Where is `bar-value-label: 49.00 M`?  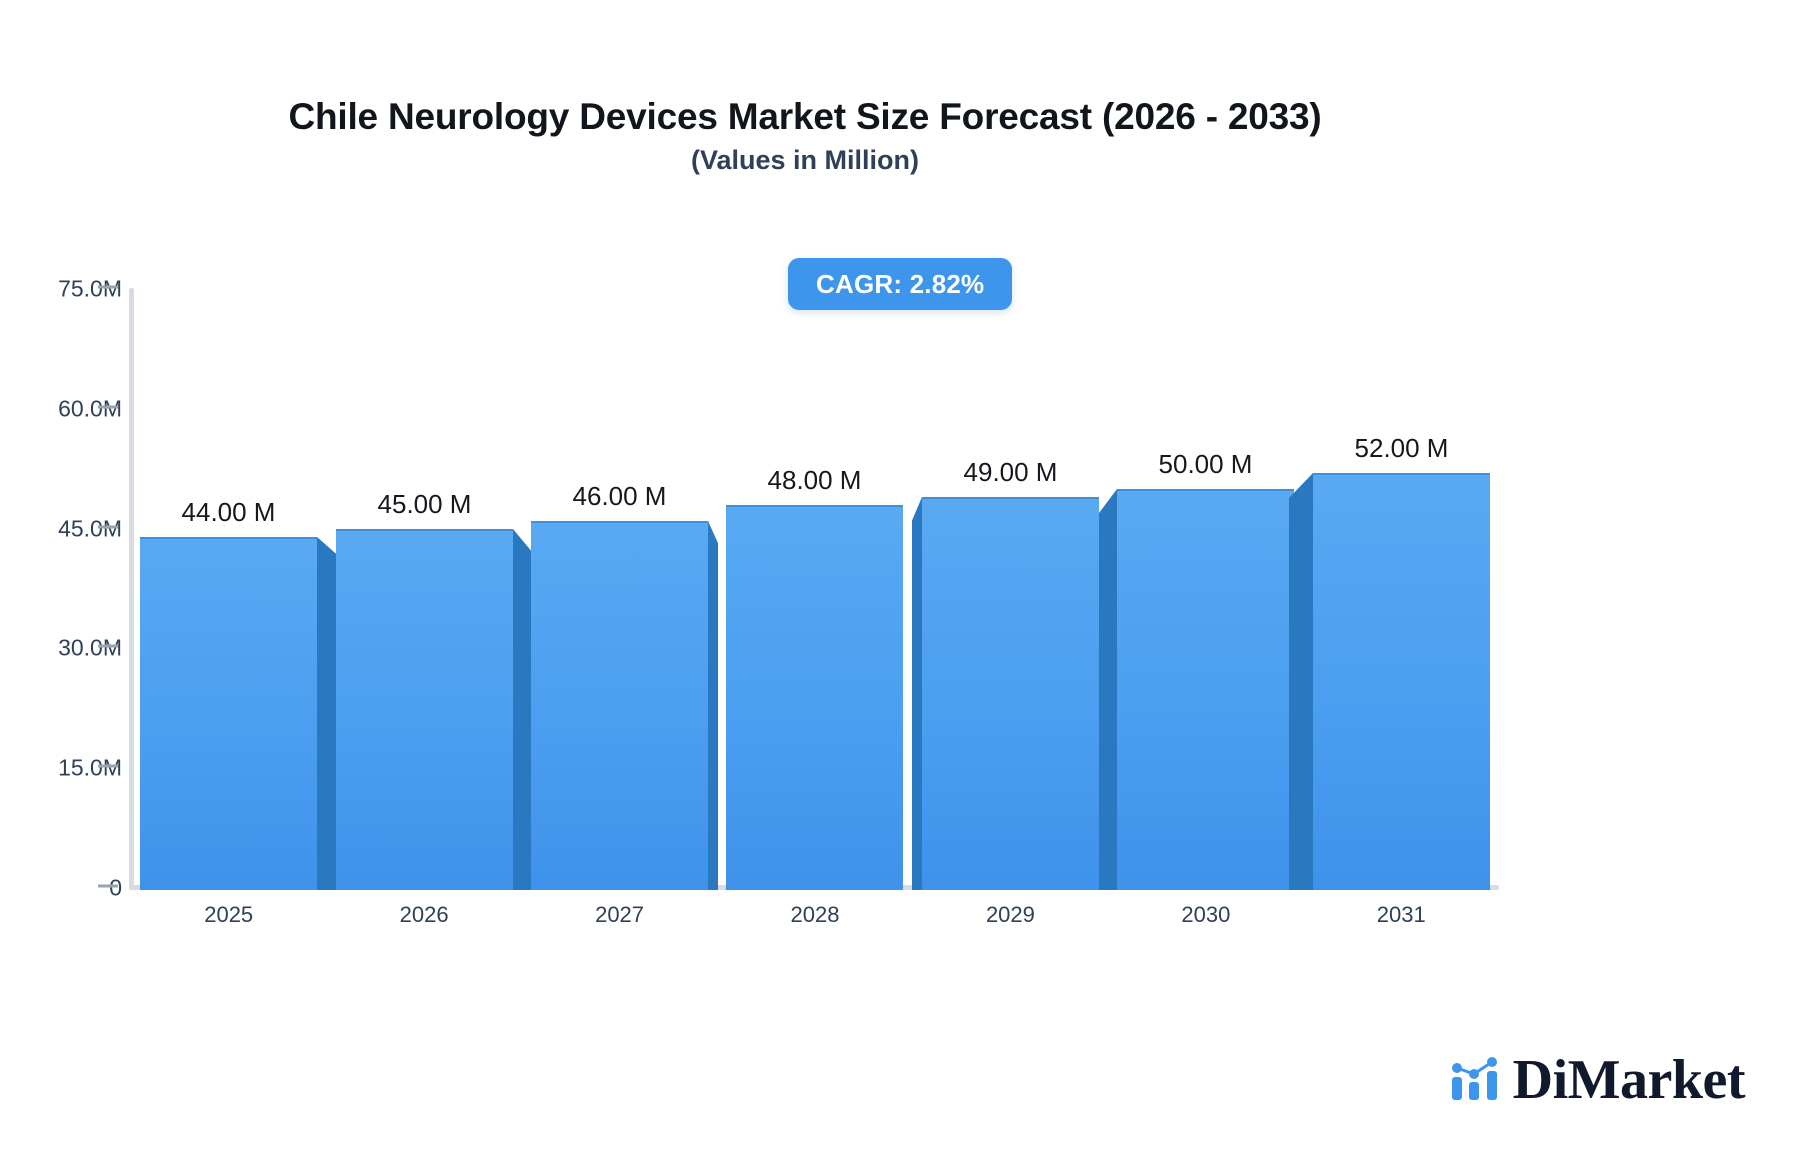 bar-value-label: 49.00 M is located at coordinates (1010, 472).